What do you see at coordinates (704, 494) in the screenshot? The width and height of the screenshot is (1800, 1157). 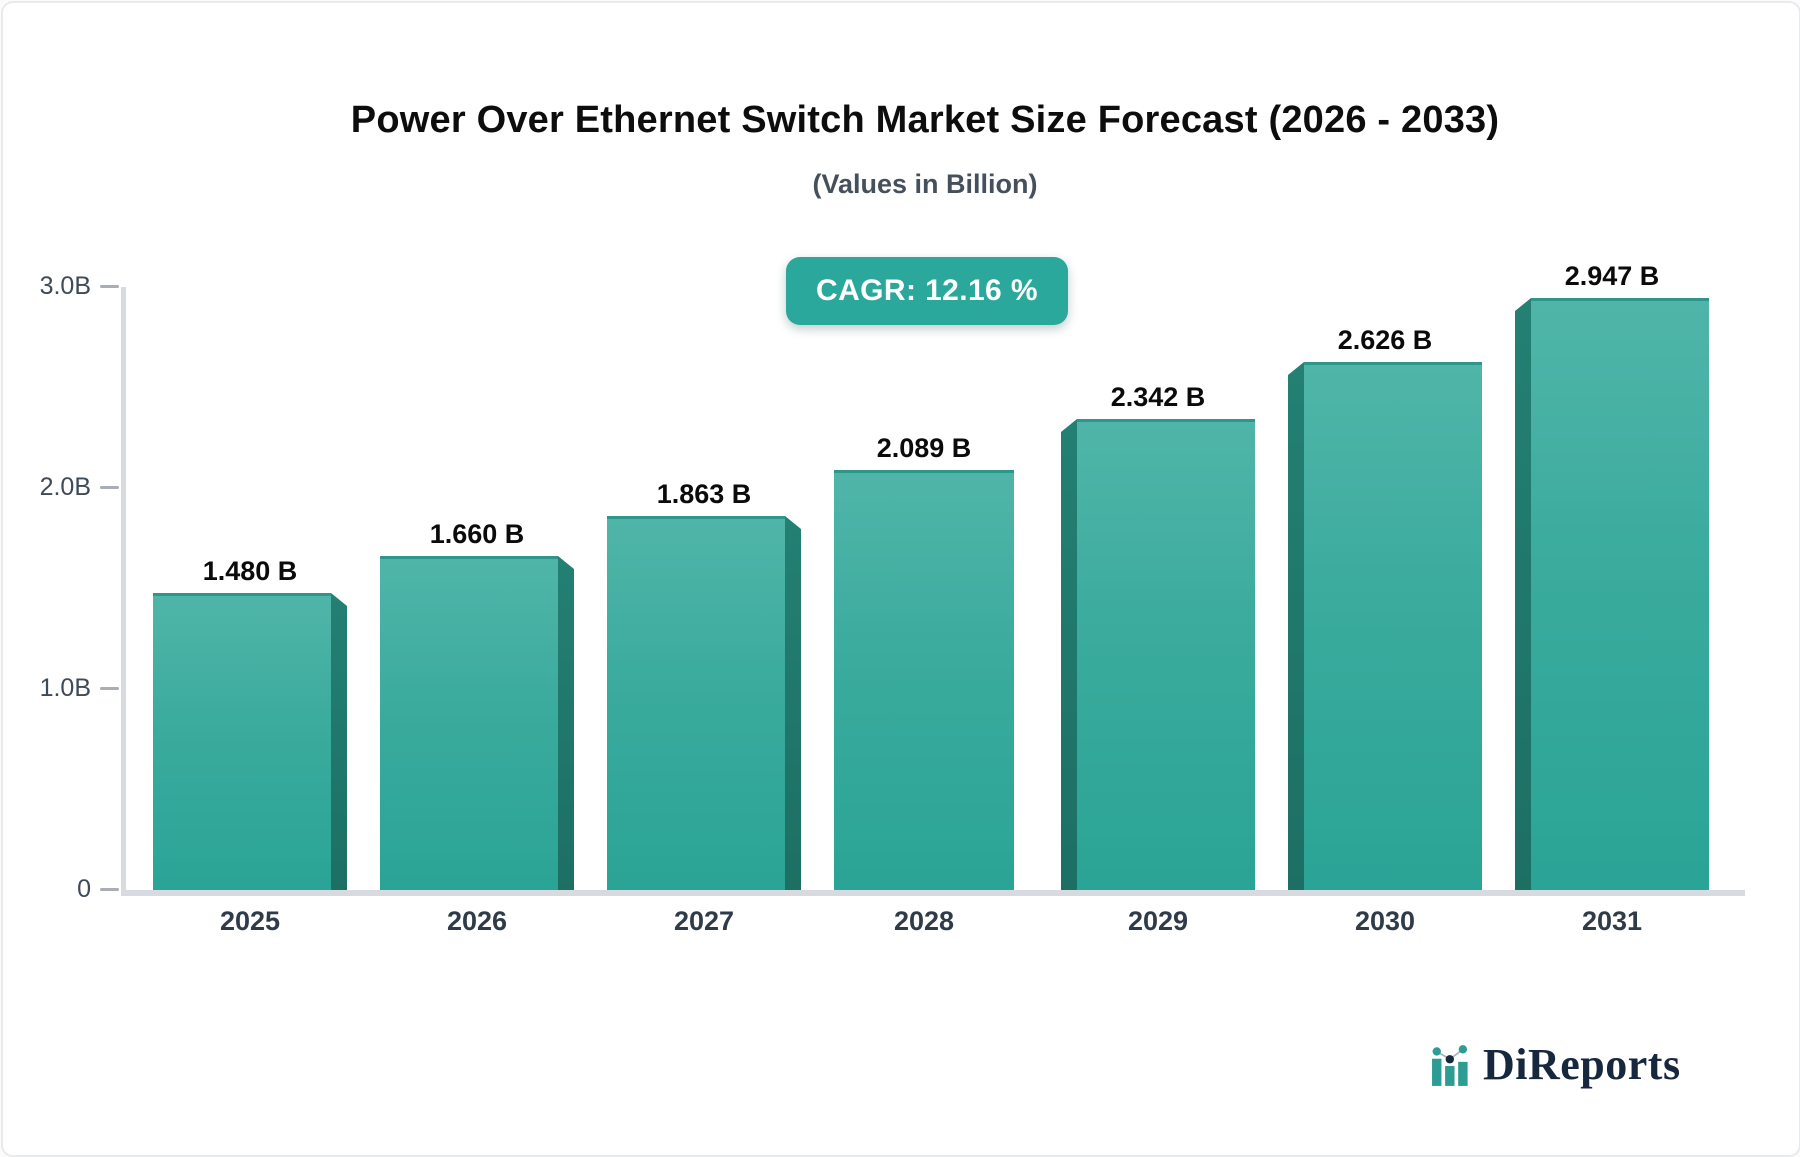 I see `bar-value-label: 1.863 B` at bounding box center [704, 494].